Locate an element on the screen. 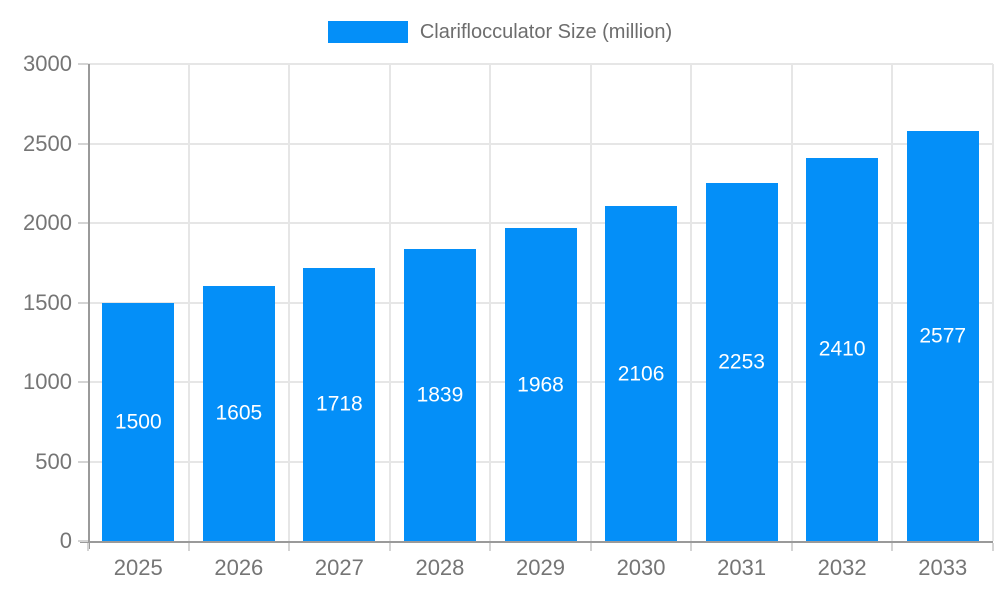 This screenshot has width=1000, height=600. bar-value-label: 1500 is located at coordinates (138, 422).